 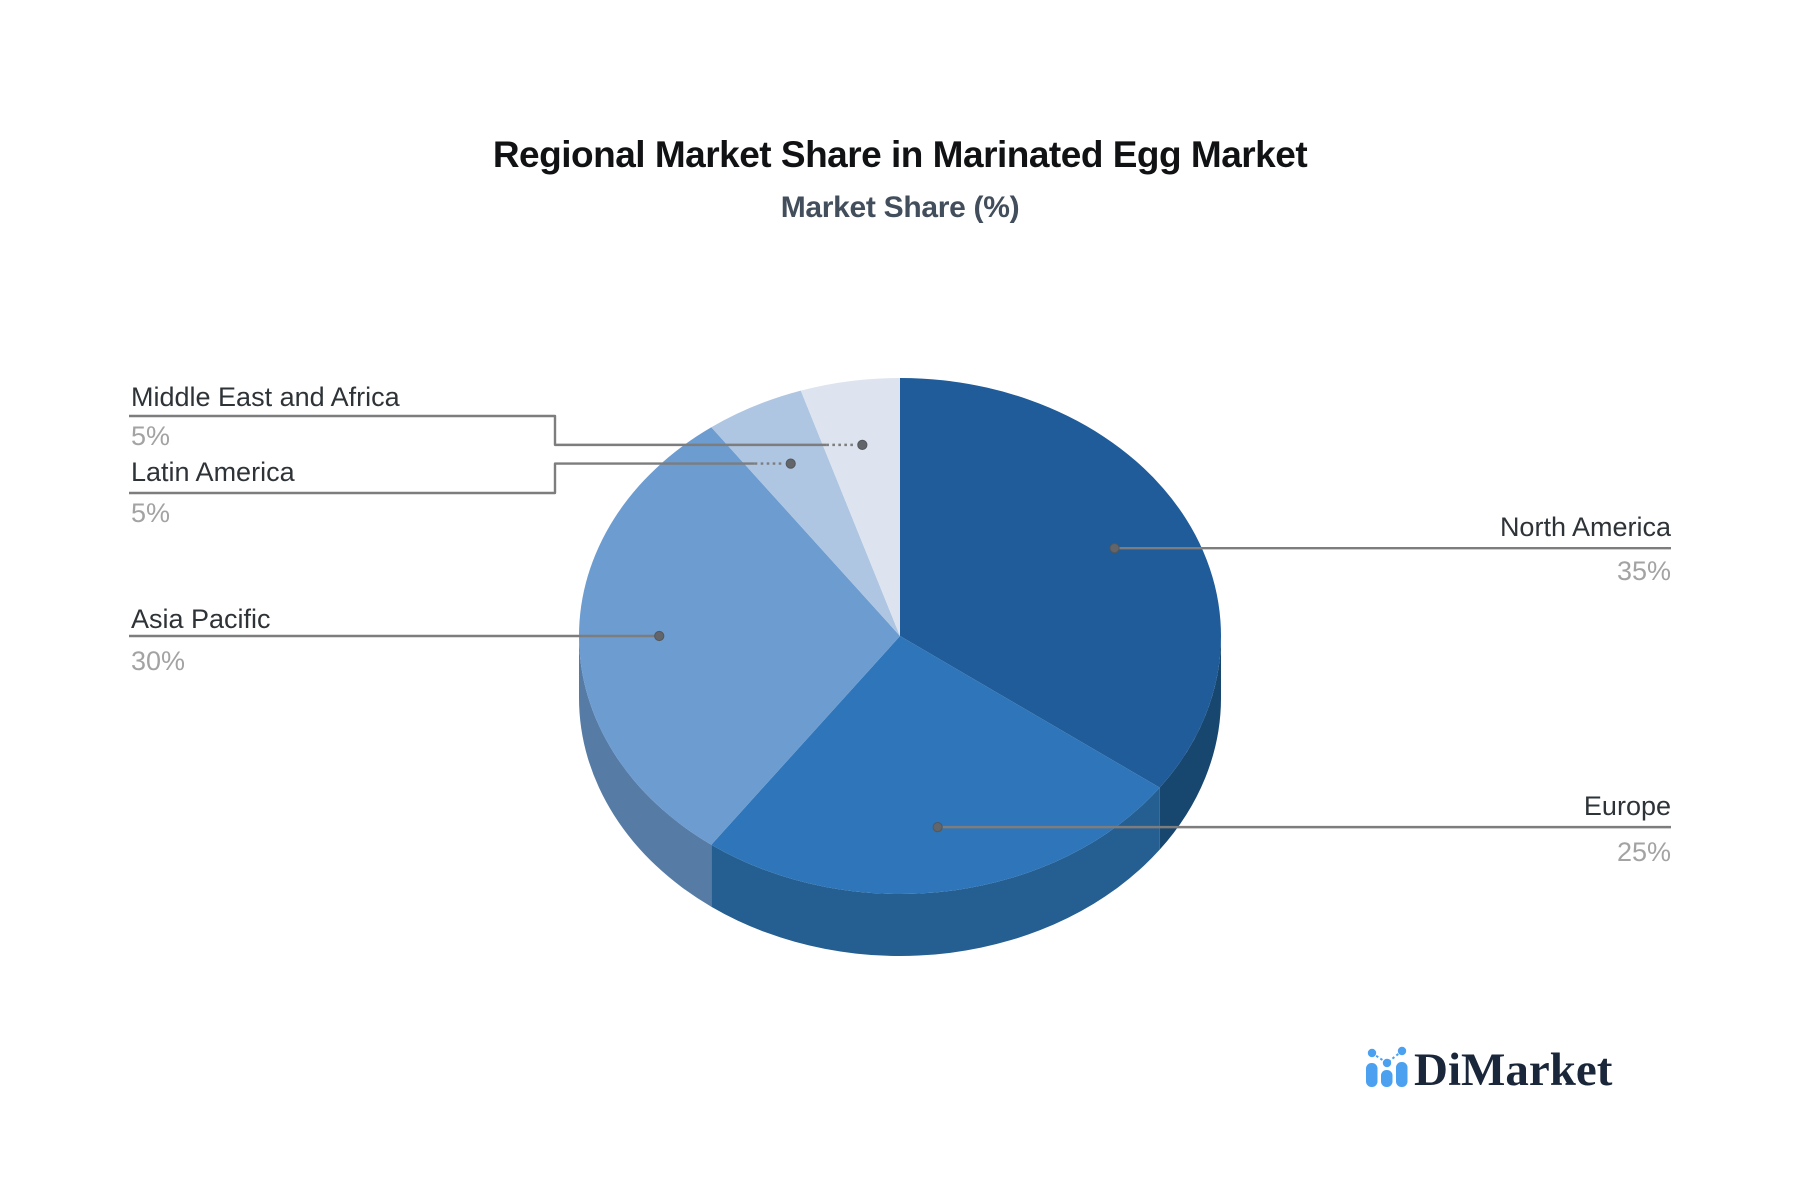 I want to click on brand-logo-text: DiMarket, so click(x=1513, y=1070).